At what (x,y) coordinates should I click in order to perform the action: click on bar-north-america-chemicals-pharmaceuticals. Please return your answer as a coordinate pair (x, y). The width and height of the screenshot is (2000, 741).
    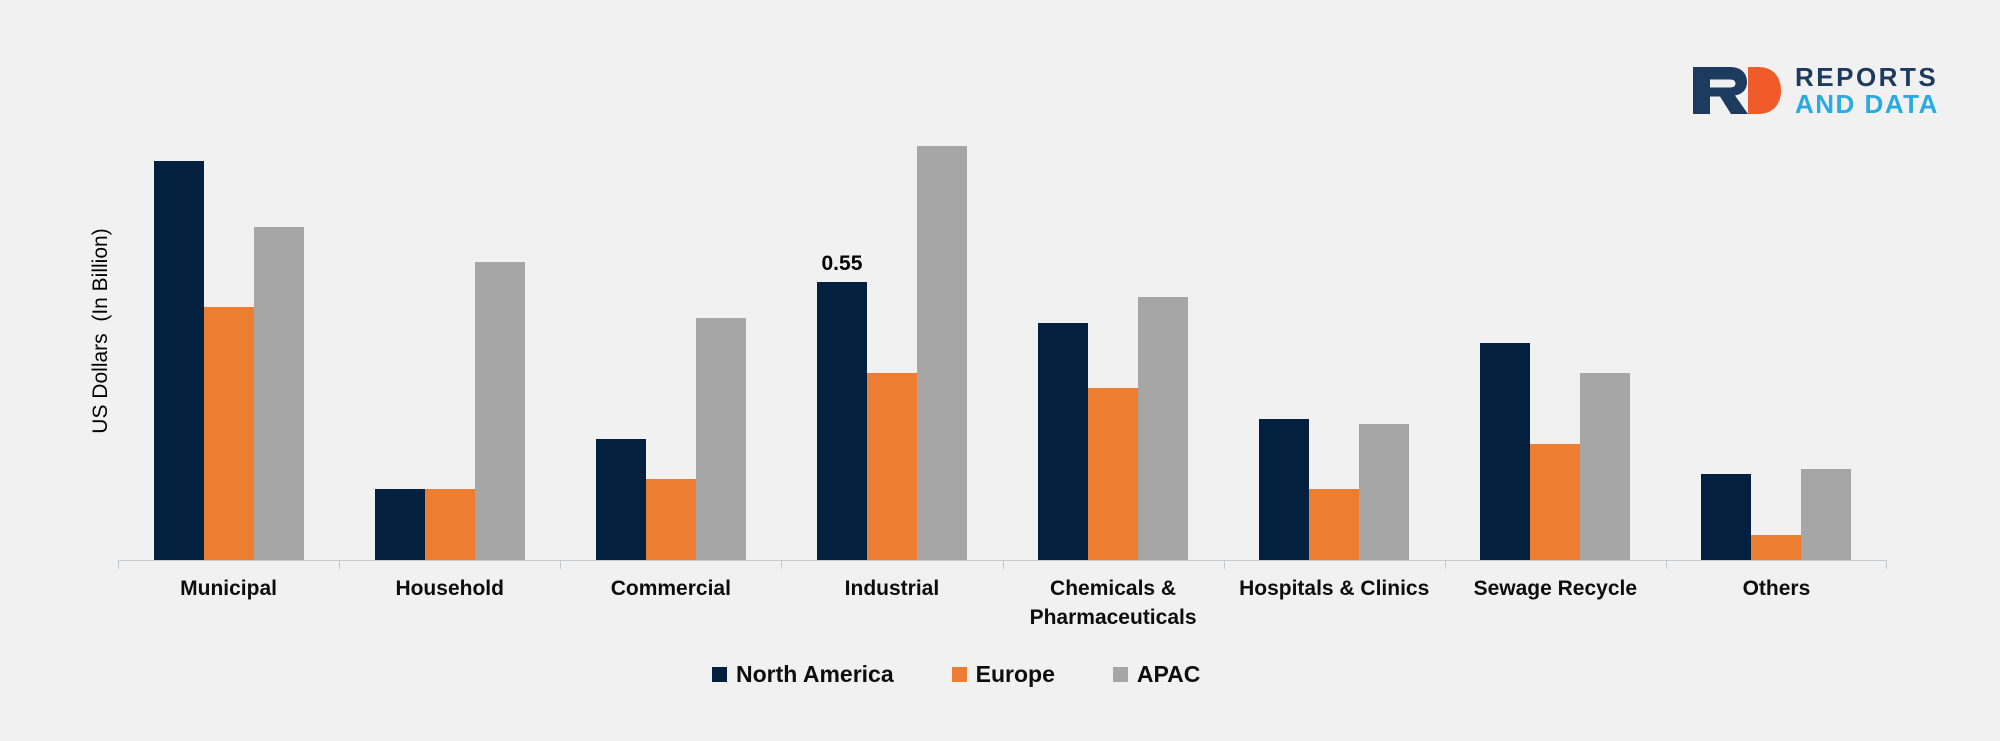
    Looking at the image, I should click on (1063, 441).